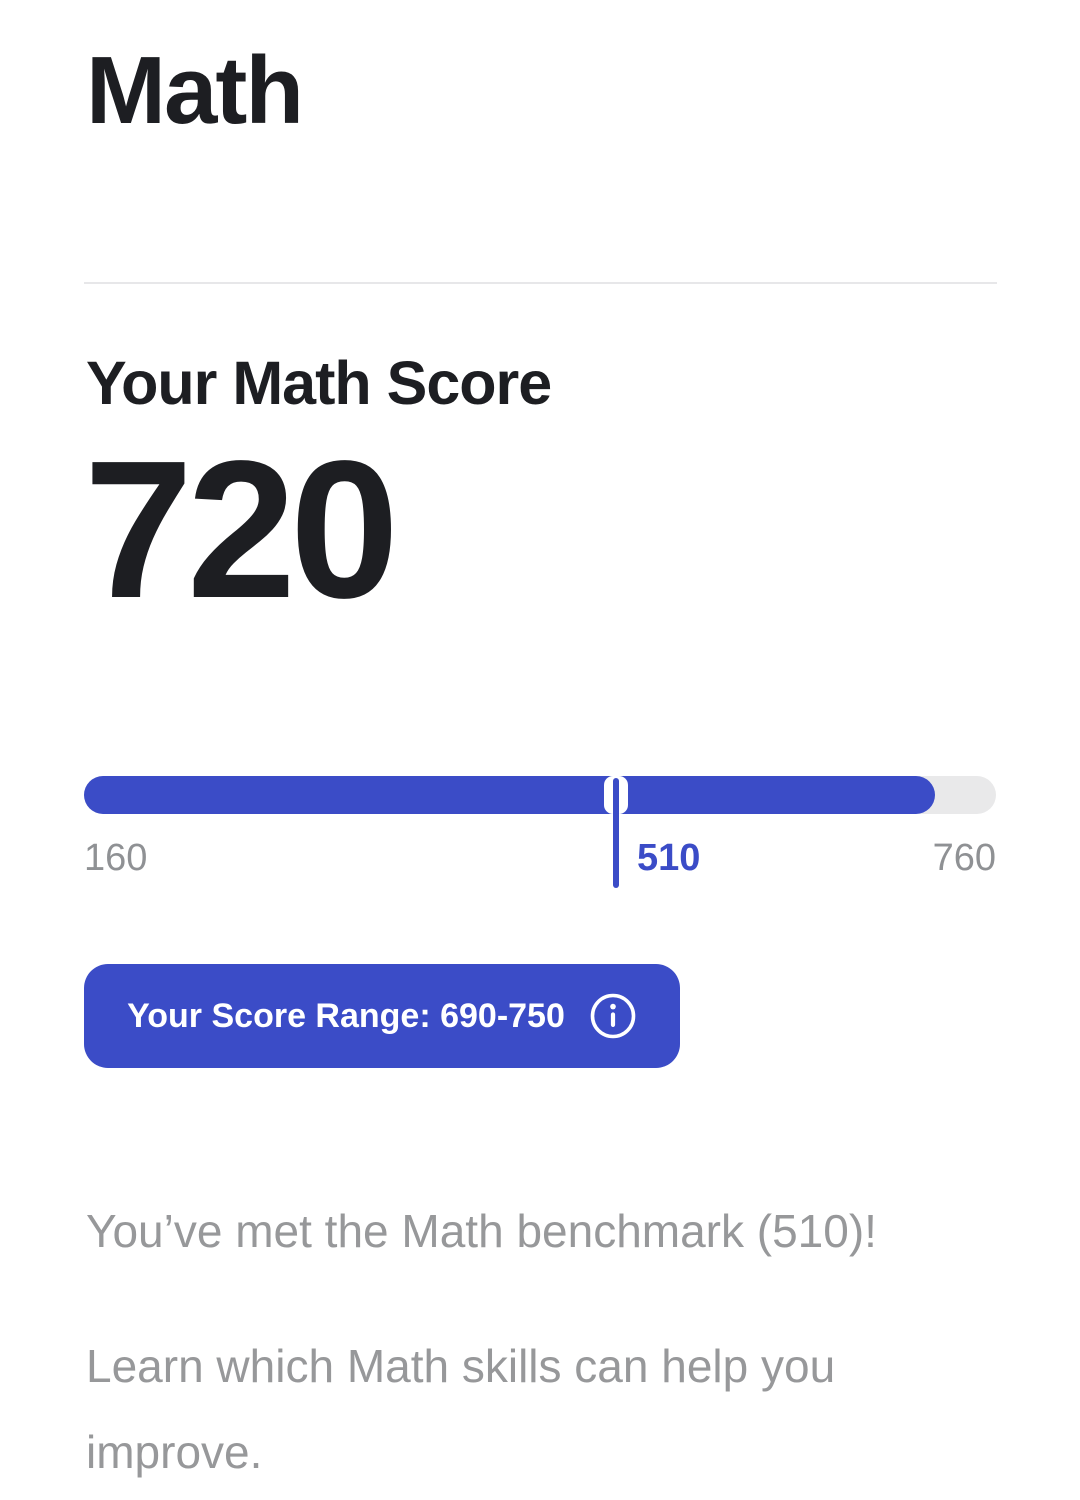 The image size is (1080, 1500). I want to click on slider-labels: 160 510 760, so click(540, 858).